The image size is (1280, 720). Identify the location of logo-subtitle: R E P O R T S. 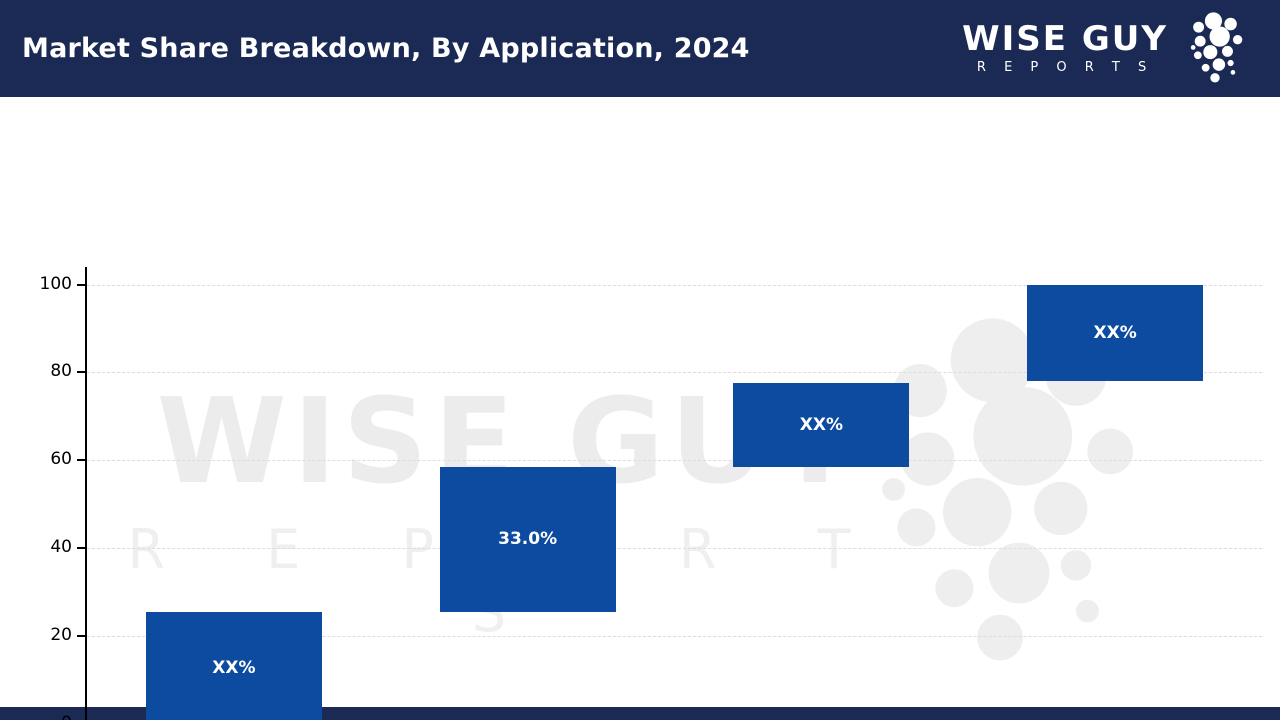
(1065, 67).